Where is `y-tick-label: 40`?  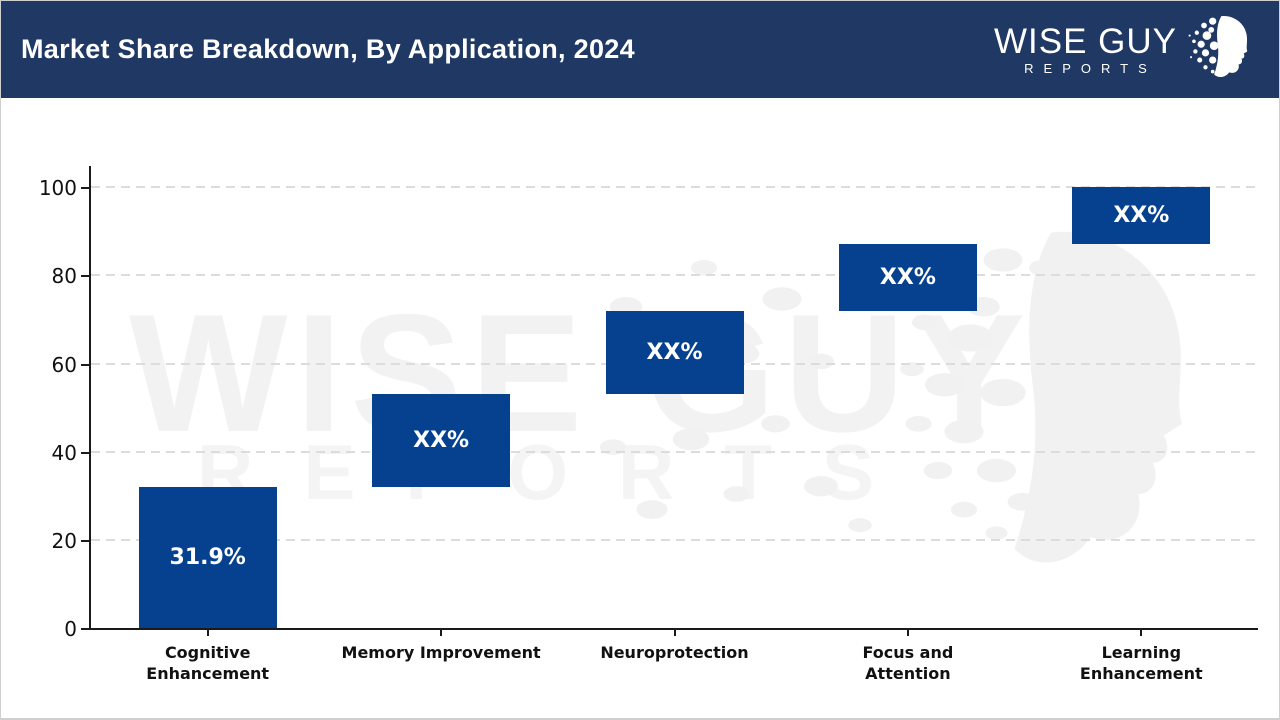
y-tick-label: 40 is located at coordinates (64, 452).